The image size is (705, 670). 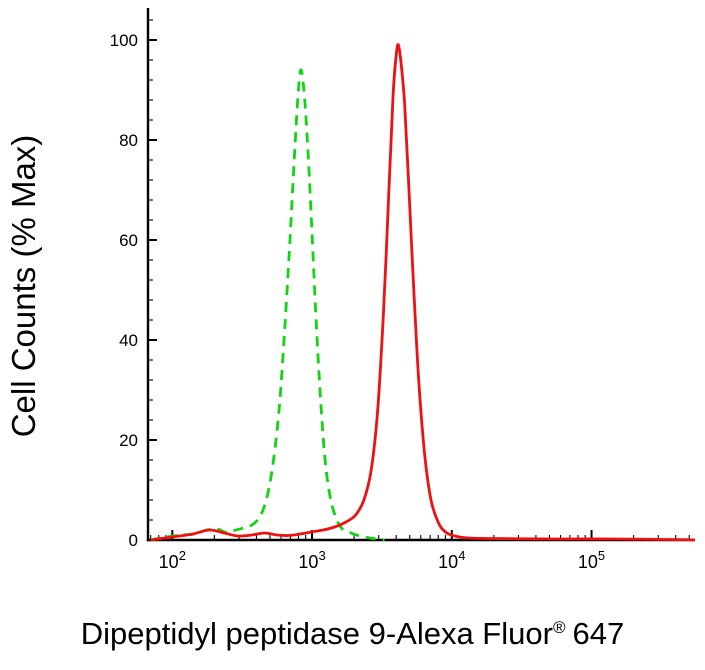 What do you see at coordinates (316, 633) in the screenshot?
I see `x-axis-title-text: Dipeptidyl peptidase 9-Alexa Fluor` at bounding box center [316, 633].